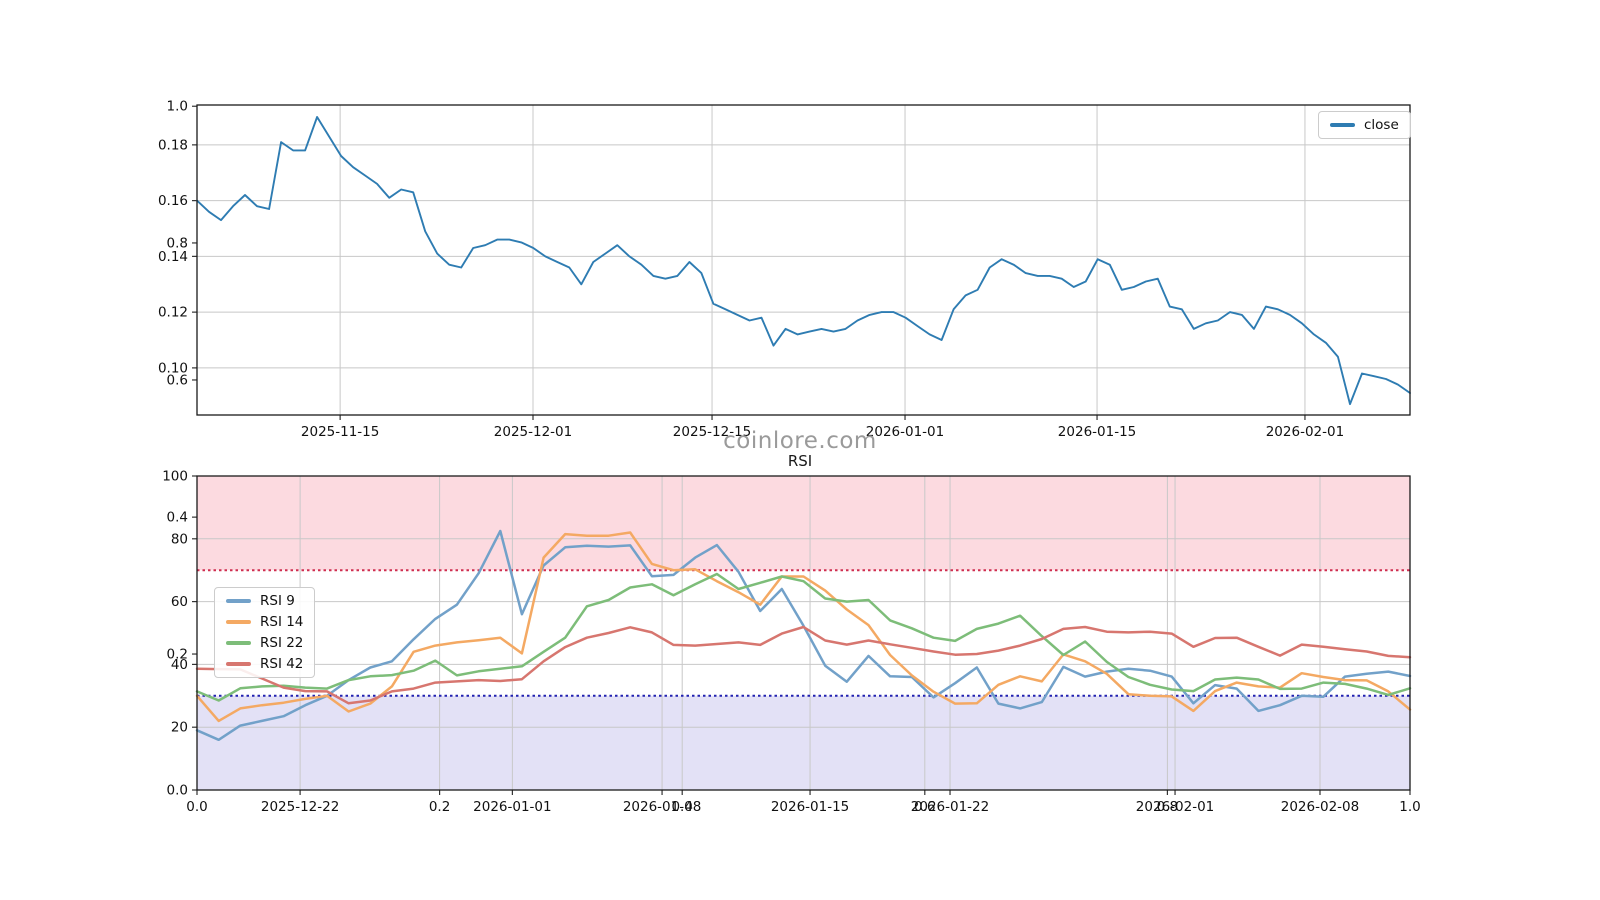 This screenshot has height=900, width=1600. What do you see at coordinates (173, 313) in the screenshot?
I see `y-tick-label: 0.12` at bounding box center [173, 313].